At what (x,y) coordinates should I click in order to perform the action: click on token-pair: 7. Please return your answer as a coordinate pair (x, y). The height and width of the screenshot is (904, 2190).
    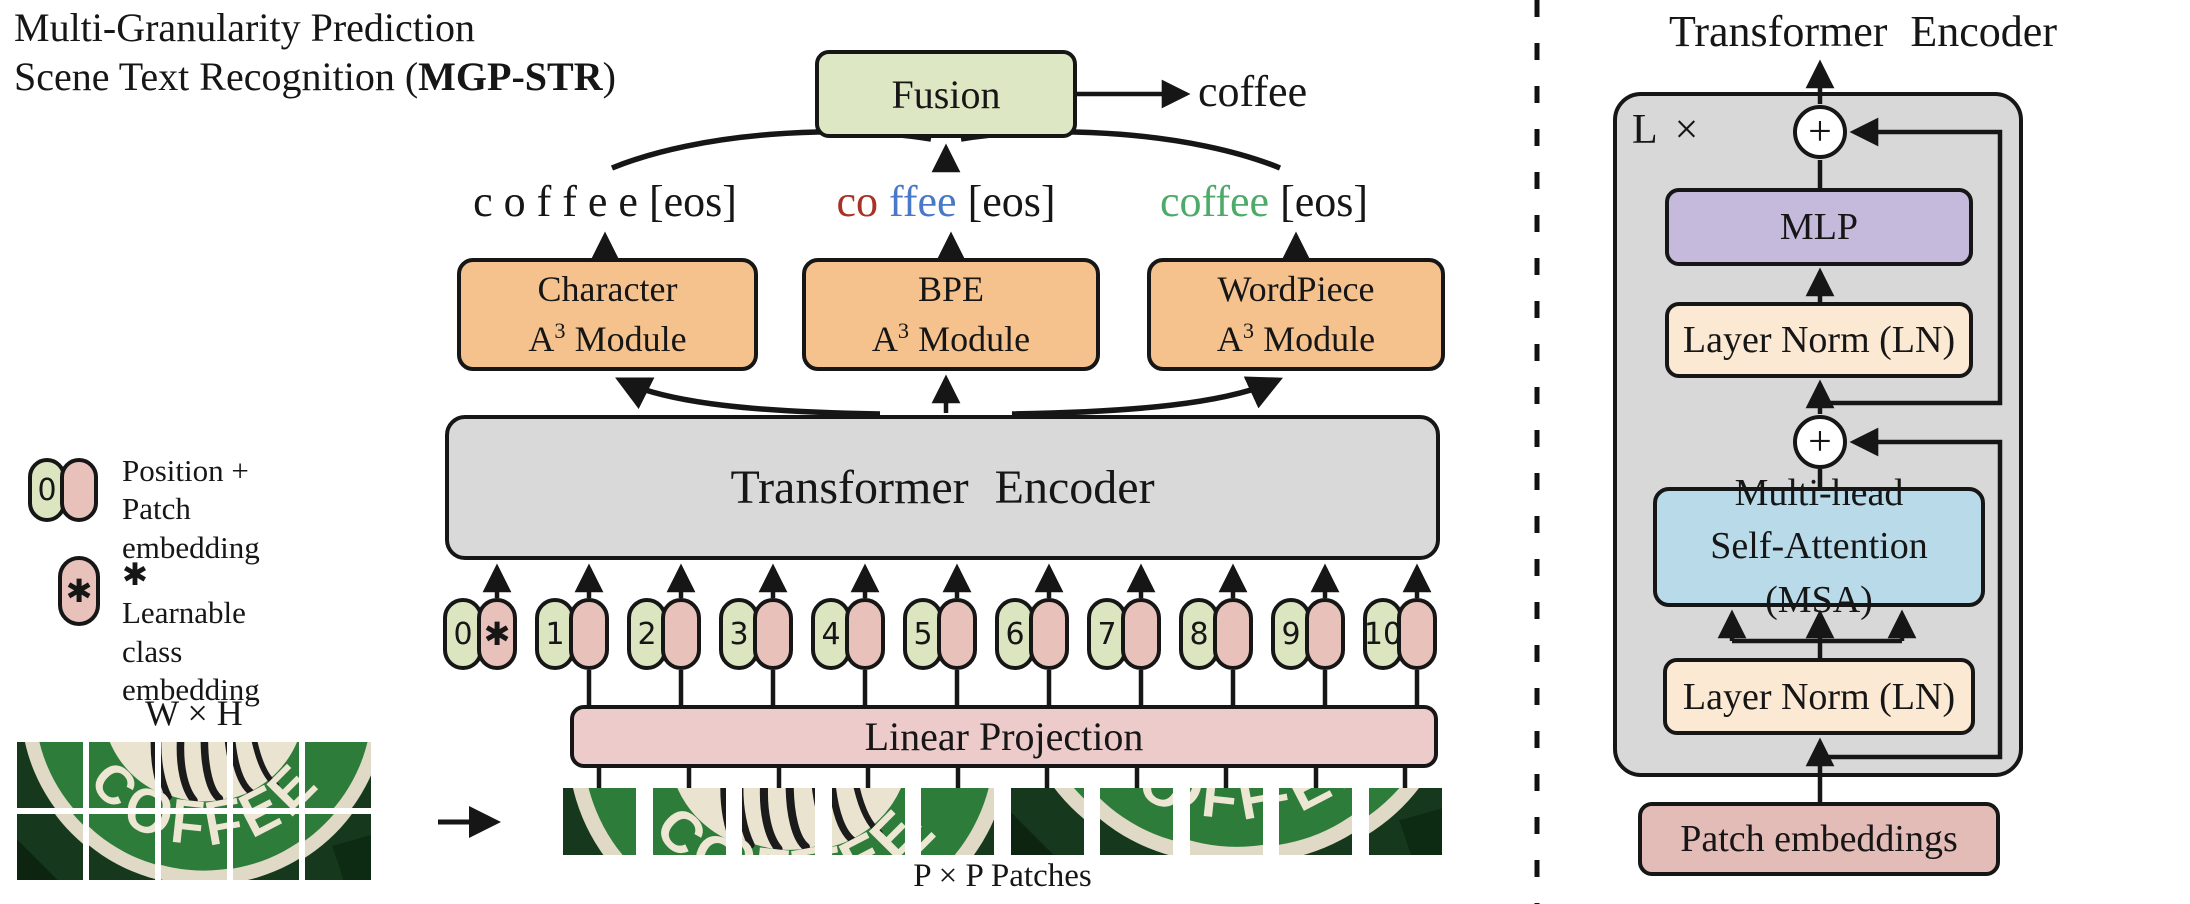
    Looking at the image, I should click on (1124, 634).